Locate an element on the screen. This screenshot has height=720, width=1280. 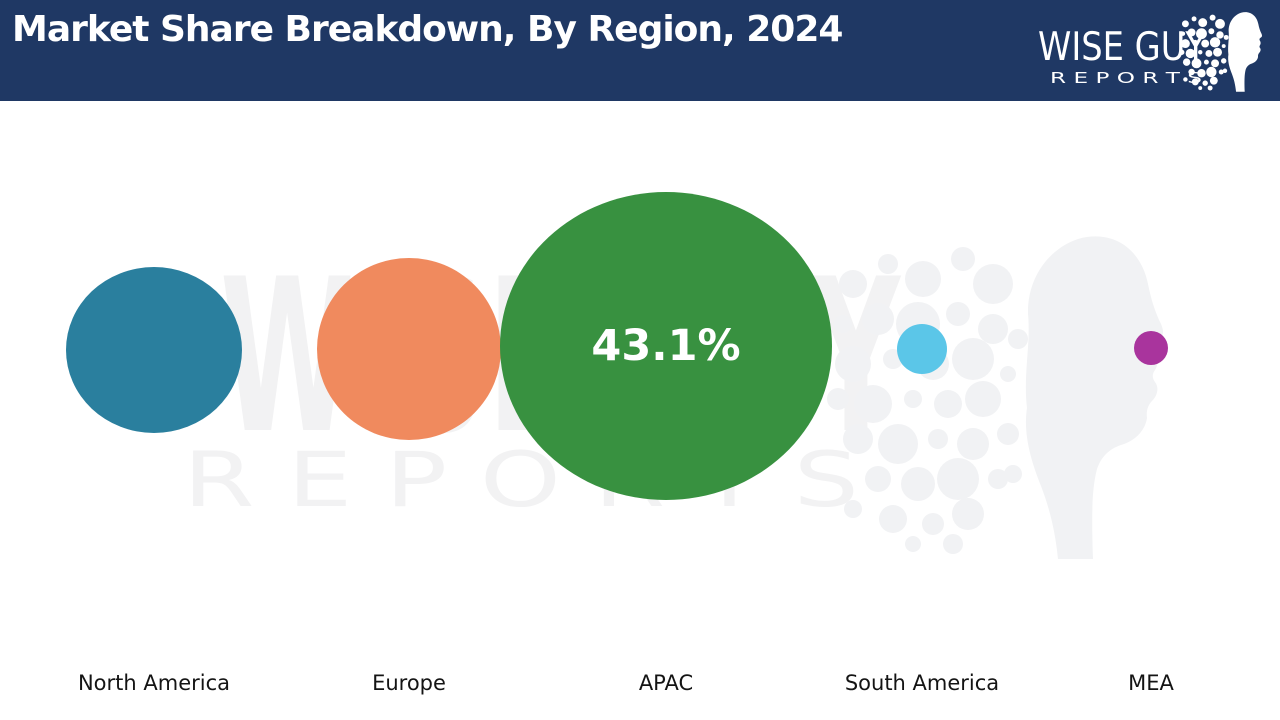
bubble-south-america is located at coordinates (922, 349).